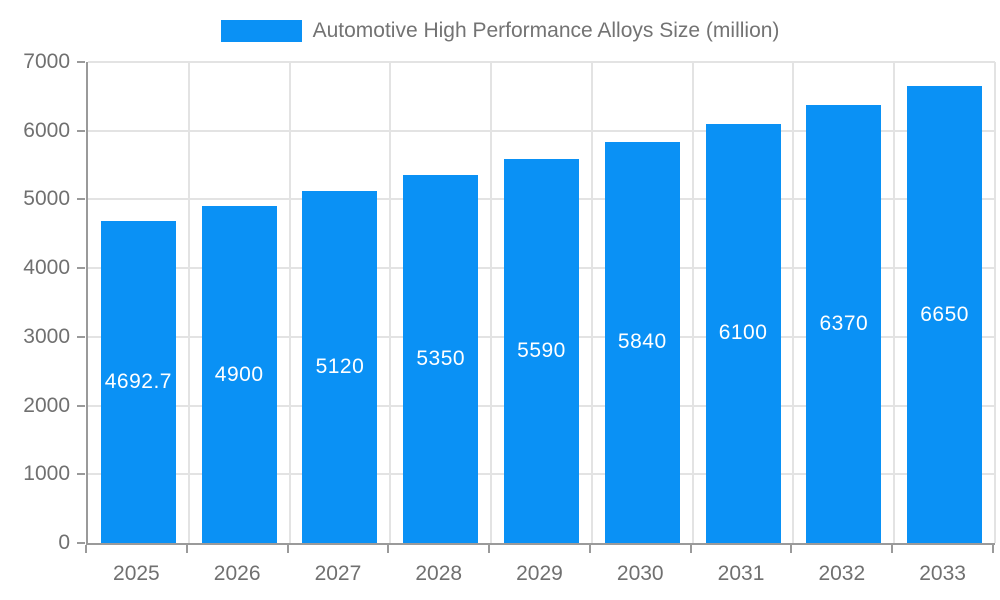 The image size is (1000, 600). I want to click on bar-2032: 6370, so click(844, 324).